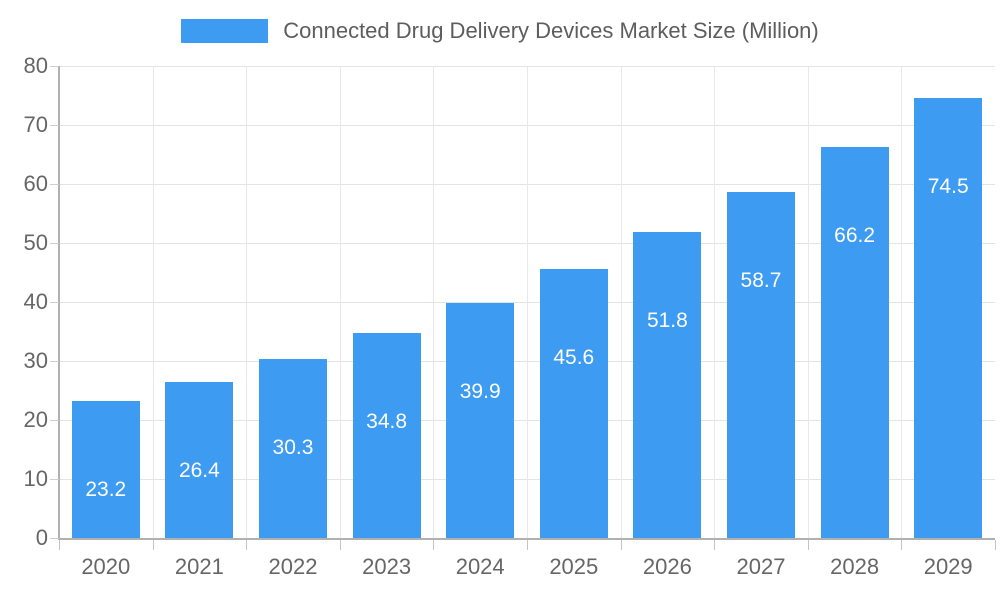 Image resolution: width=1000 pixels, height=600 pixels. I want to click on bar-value-label: 45.6, so click(574, 357).